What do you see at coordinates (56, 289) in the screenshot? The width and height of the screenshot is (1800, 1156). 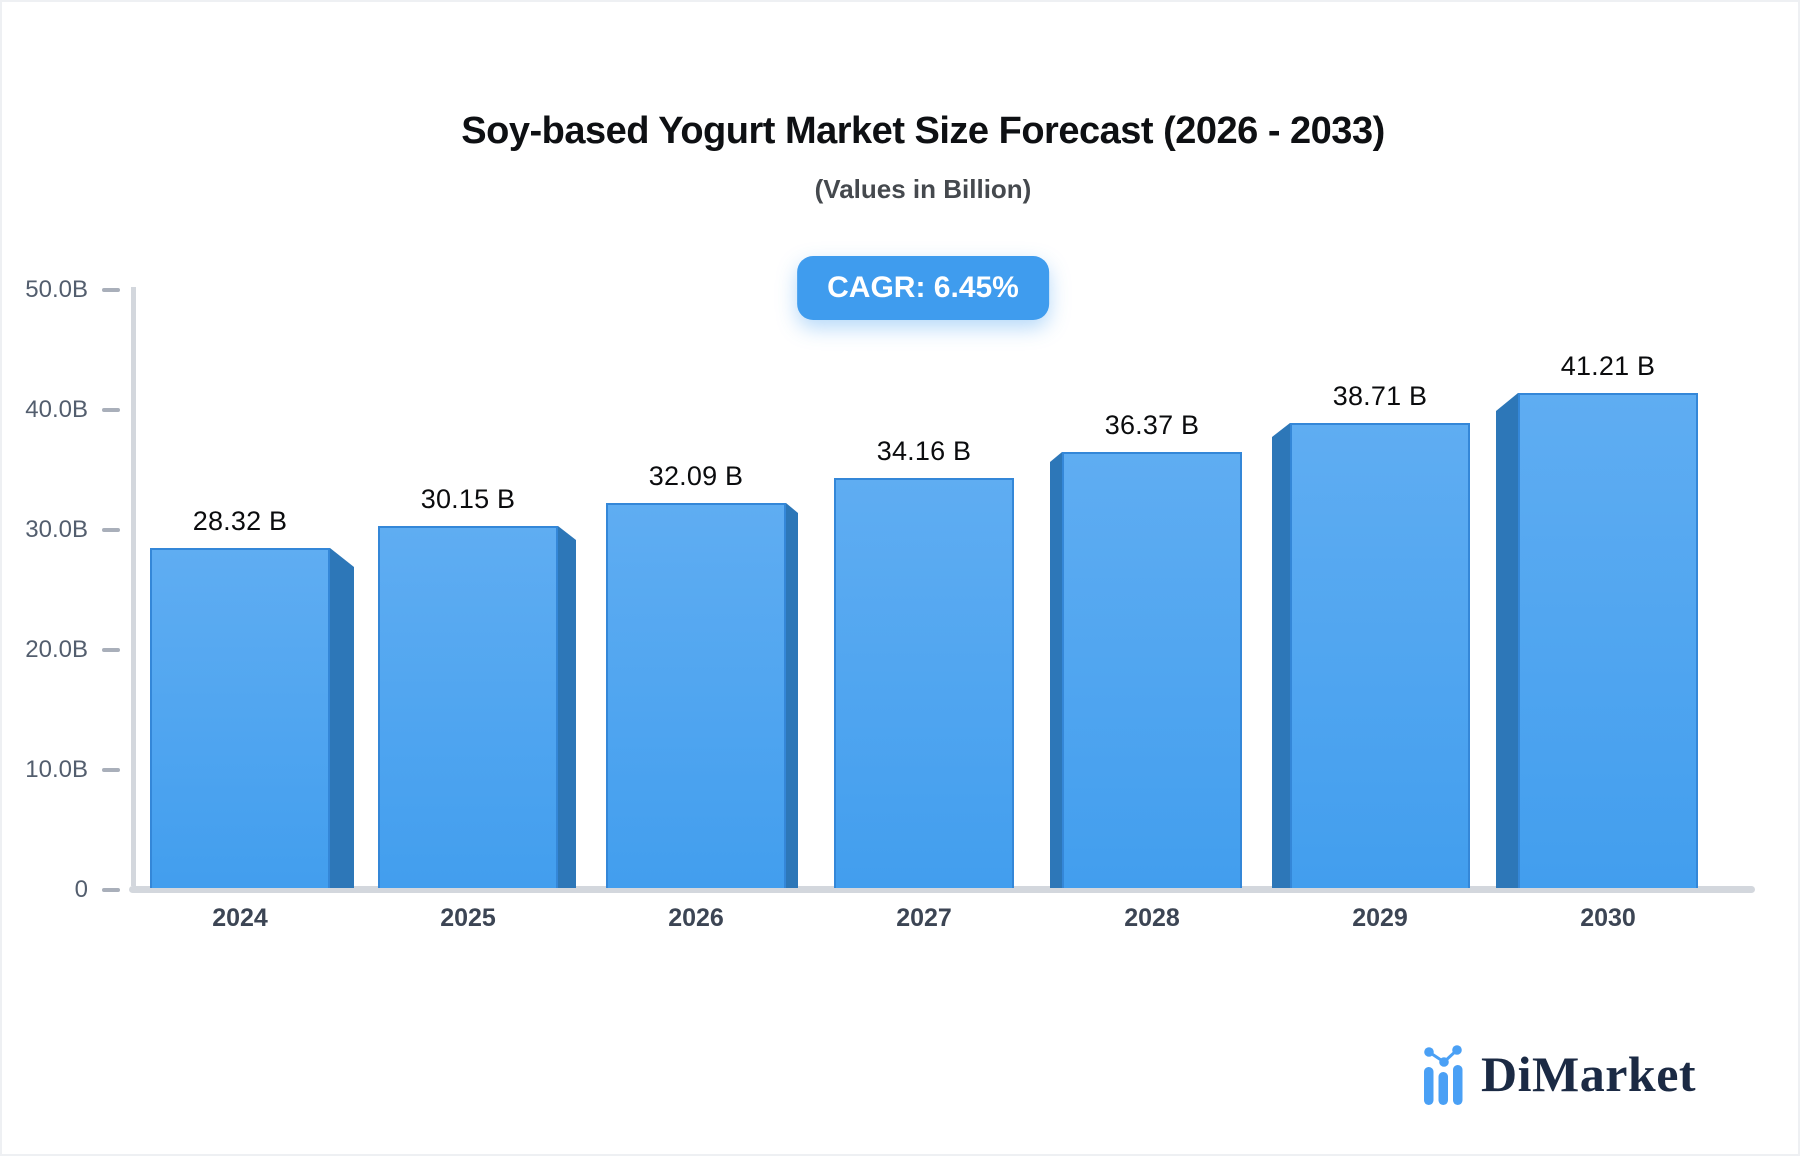 I see `y-tick-label: 50.0B` at bounding box center [56, 289].